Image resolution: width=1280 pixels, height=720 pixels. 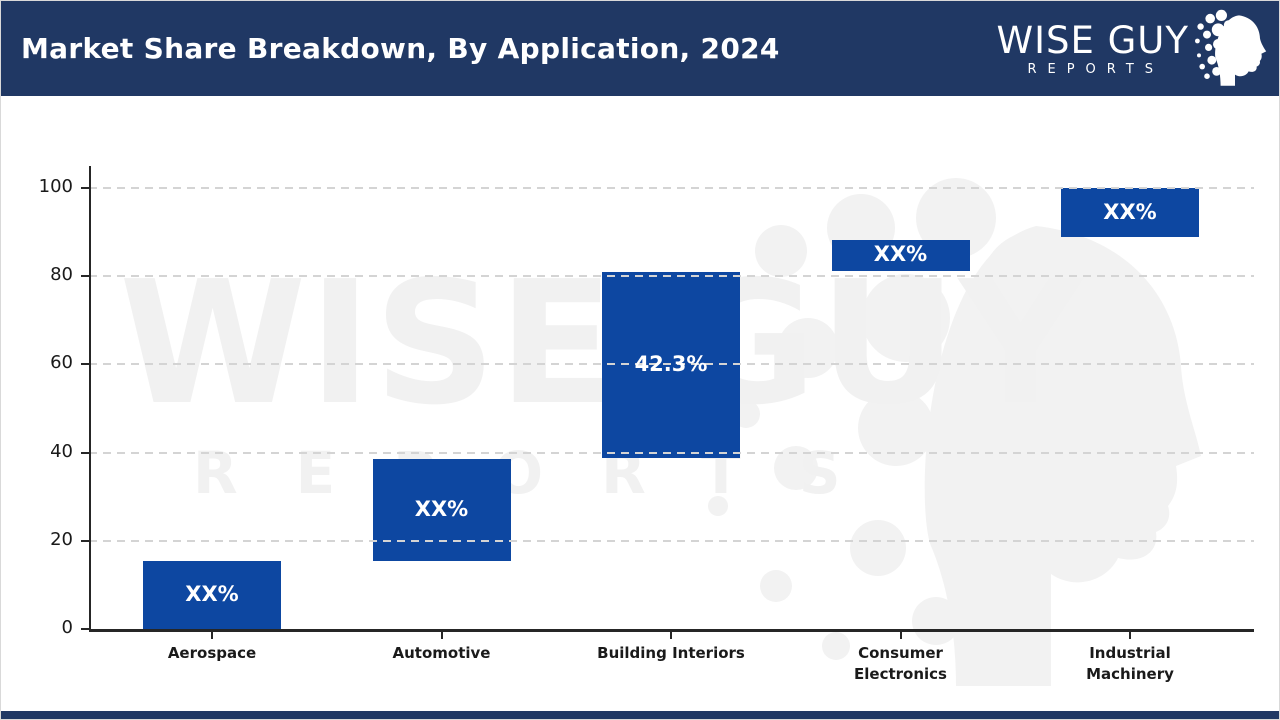 What do you see at coordinates (61, 451) in the screenshot?
I see `y-tick-label: 40` at bounding box center [61, 451].